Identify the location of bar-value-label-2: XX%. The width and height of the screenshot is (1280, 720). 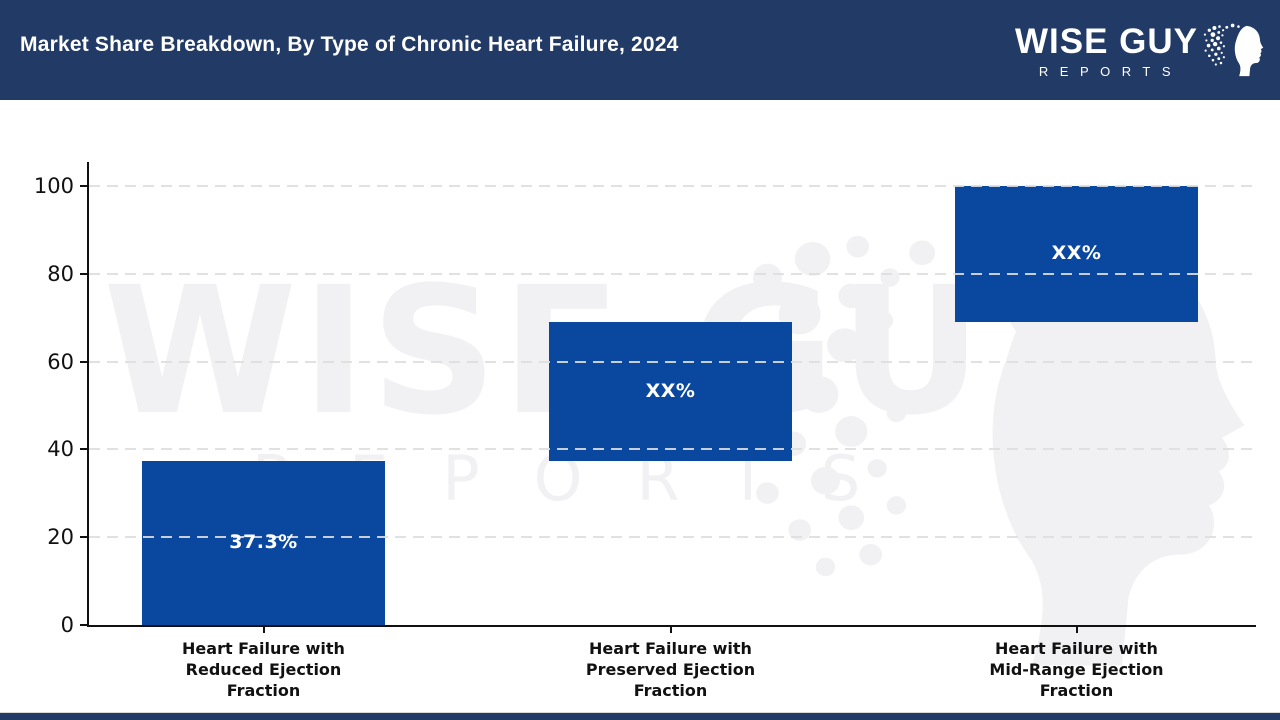
(670, 390).